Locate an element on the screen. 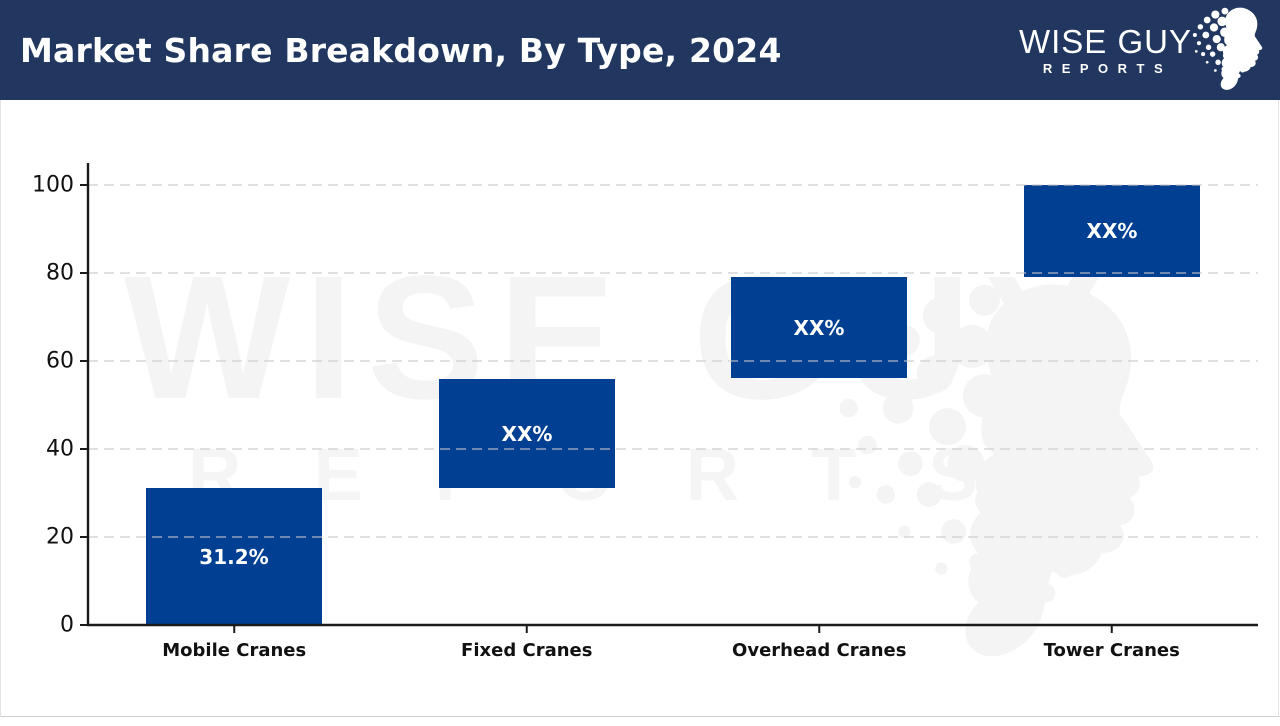 This screenshot has width=1280, height=726. bar-value-label: 31.2% is located at coordinates (234, 556).